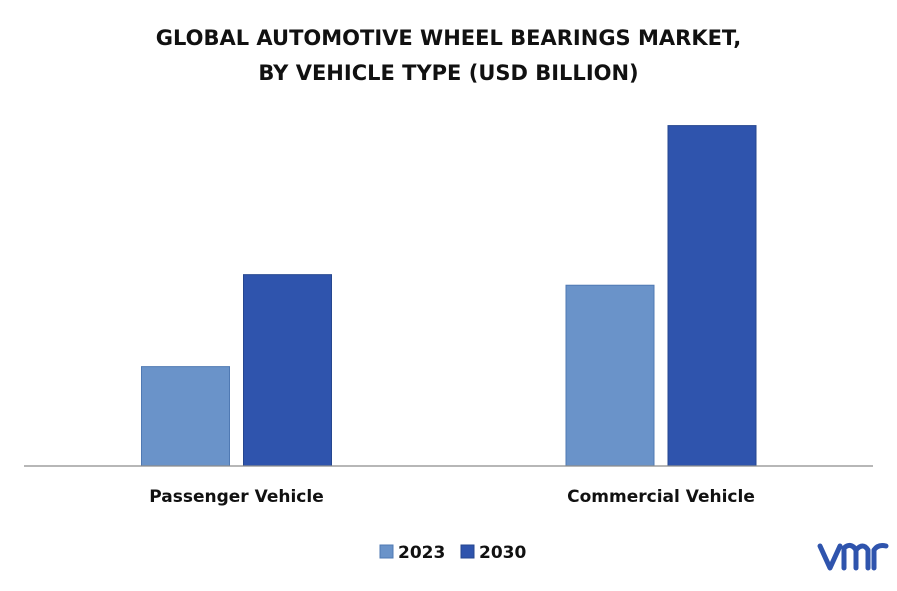 The width and height of the screenshot is (897, 591). I want to click on category-label-passenger-vehicle: Passenger Vehicle, so click(236, 497).